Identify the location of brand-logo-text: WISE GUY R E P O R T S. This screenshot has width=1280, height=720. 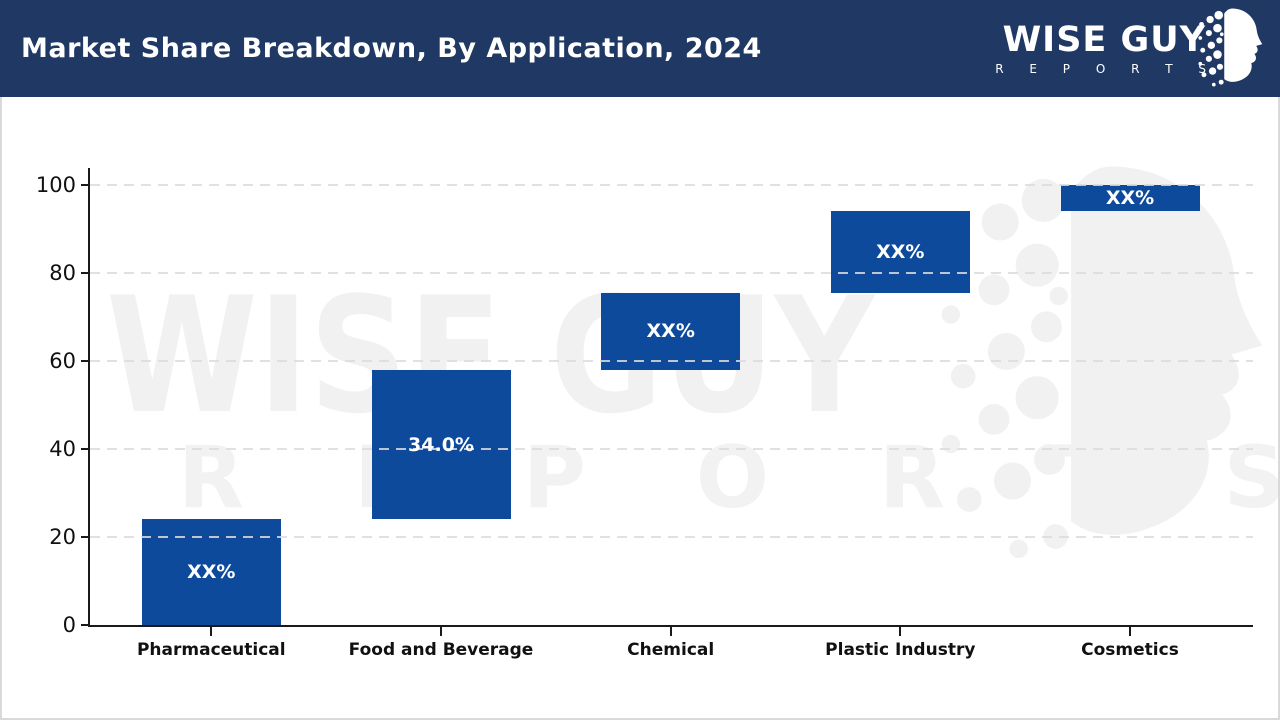
(1100, 47).